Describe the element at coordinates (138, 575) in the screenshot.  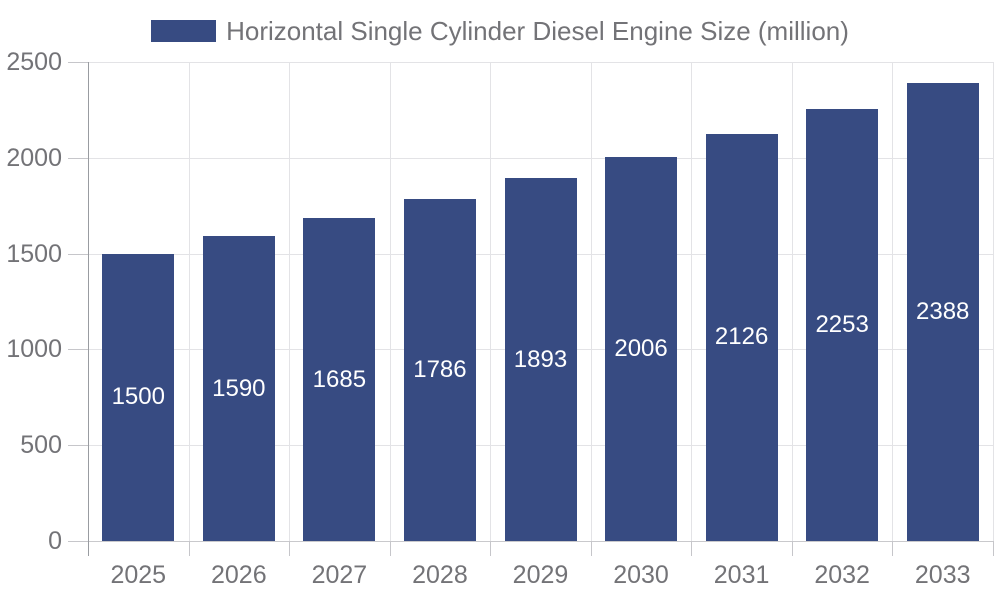
I see `x-axis-tick-label: 2025` at that location.